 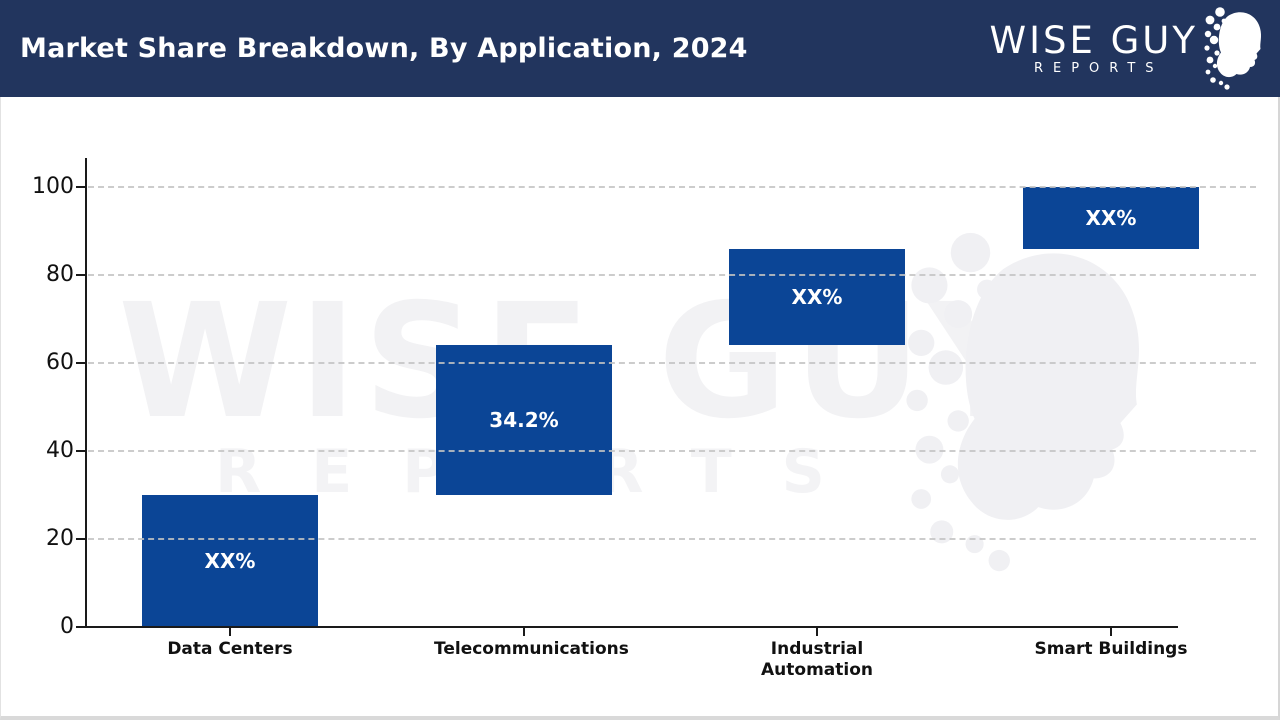 What do you see at coordinates (67, 626) in the screenshot?
I see `y-tick-label-0: 0` at bounding box center [67, 626].